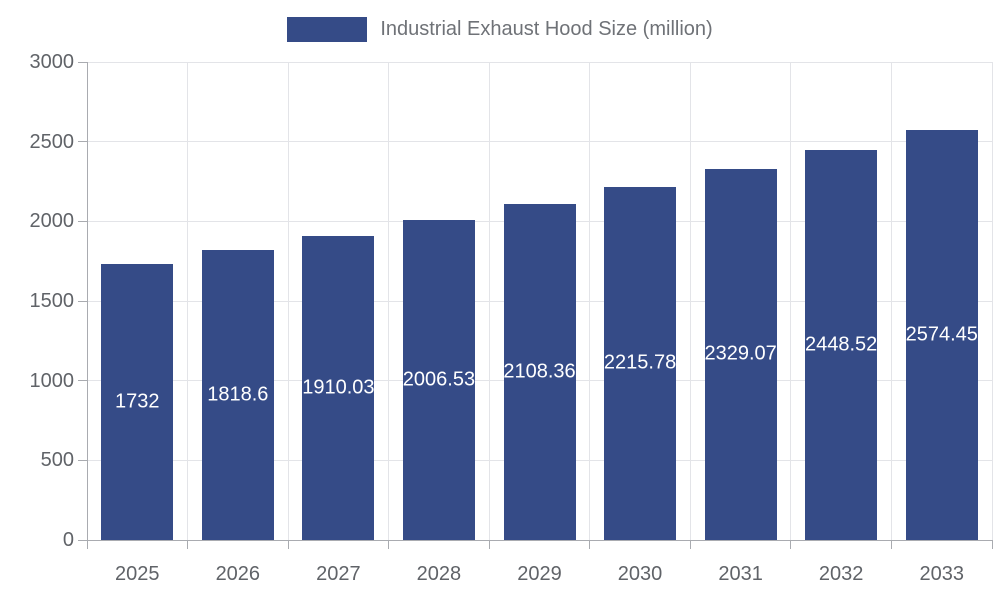 The width and height of the screenshot is (1000, 600). I want to click on bar-value-label: 1818.6, so click(238, 394).